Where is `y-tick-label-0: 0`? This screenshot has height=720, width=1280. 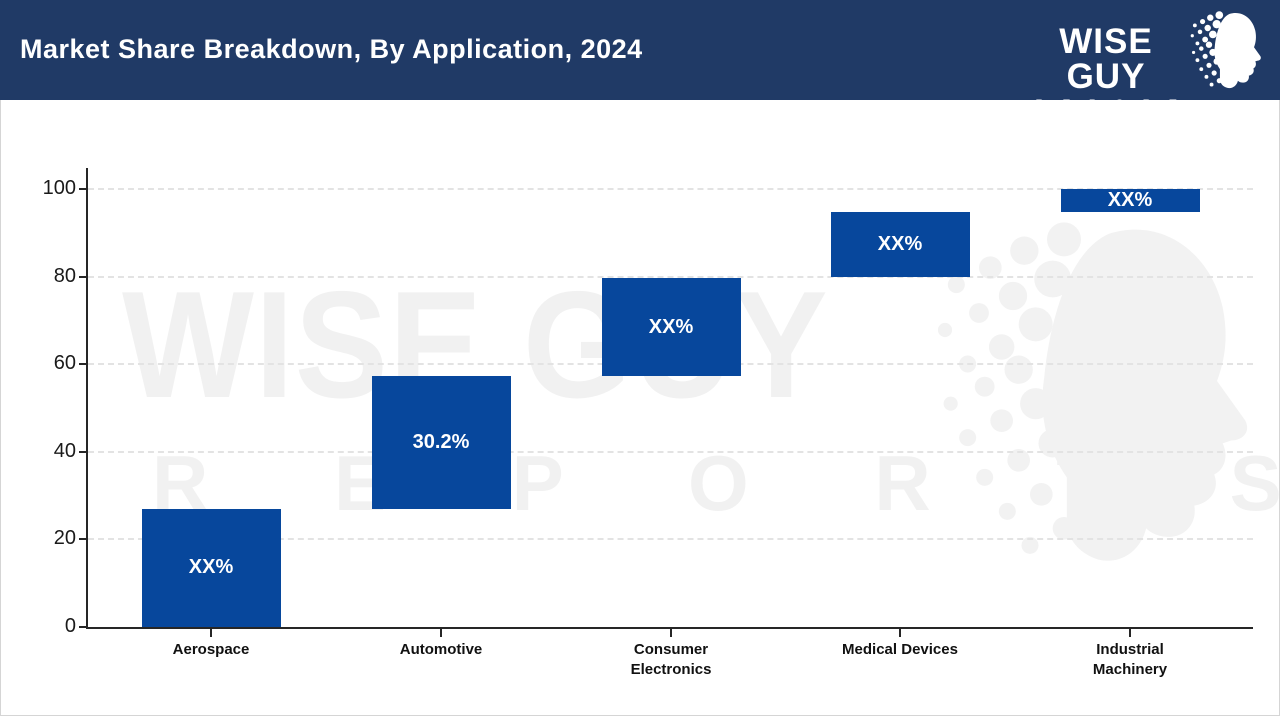
y-tick-label-0: 0 is located at coordinates (70, 626).